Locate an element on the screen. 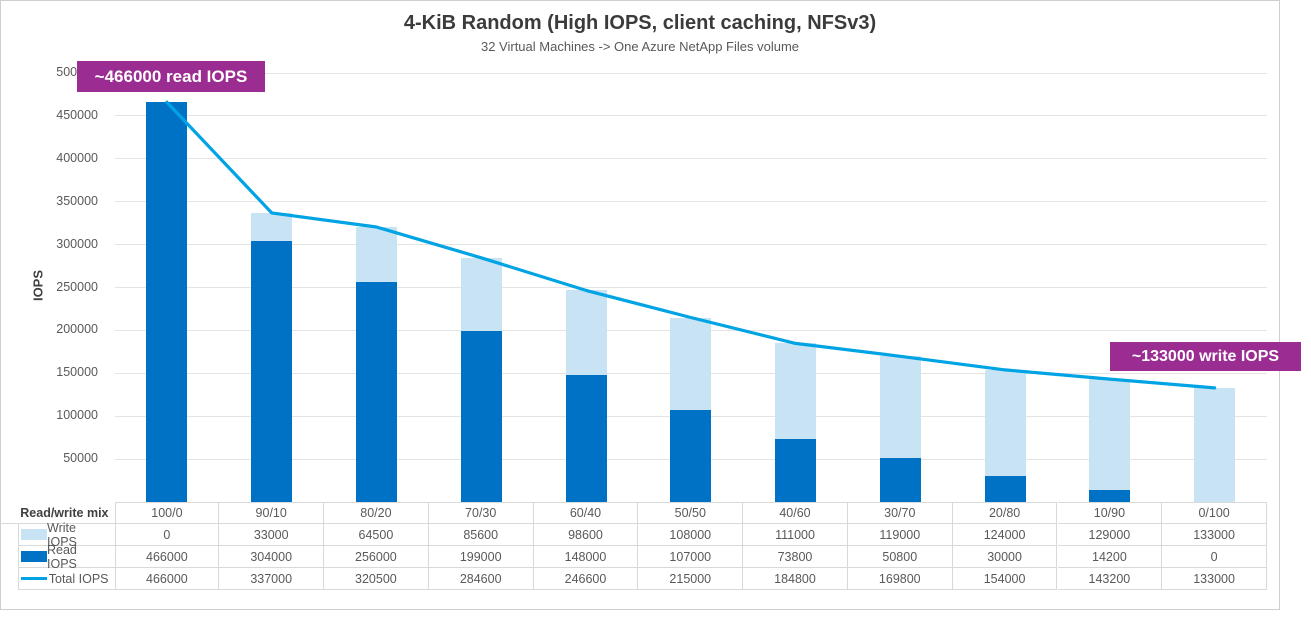 This screenshot has height=626, width=1311. table-value-cell: 107000 is located at coordinates (691, 557).